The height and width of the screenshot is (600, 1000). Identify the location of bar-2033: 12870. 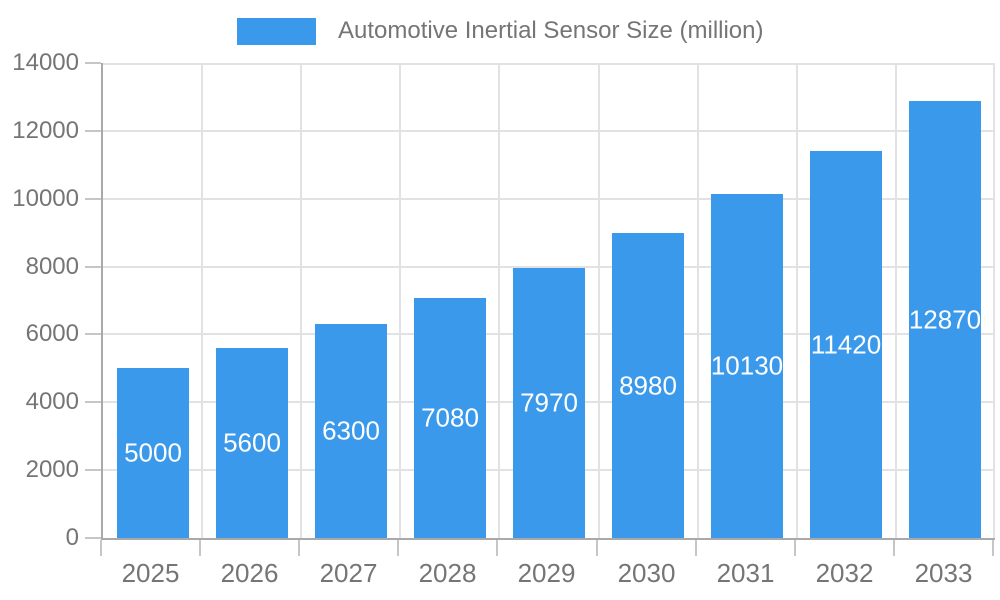
(945, 319).